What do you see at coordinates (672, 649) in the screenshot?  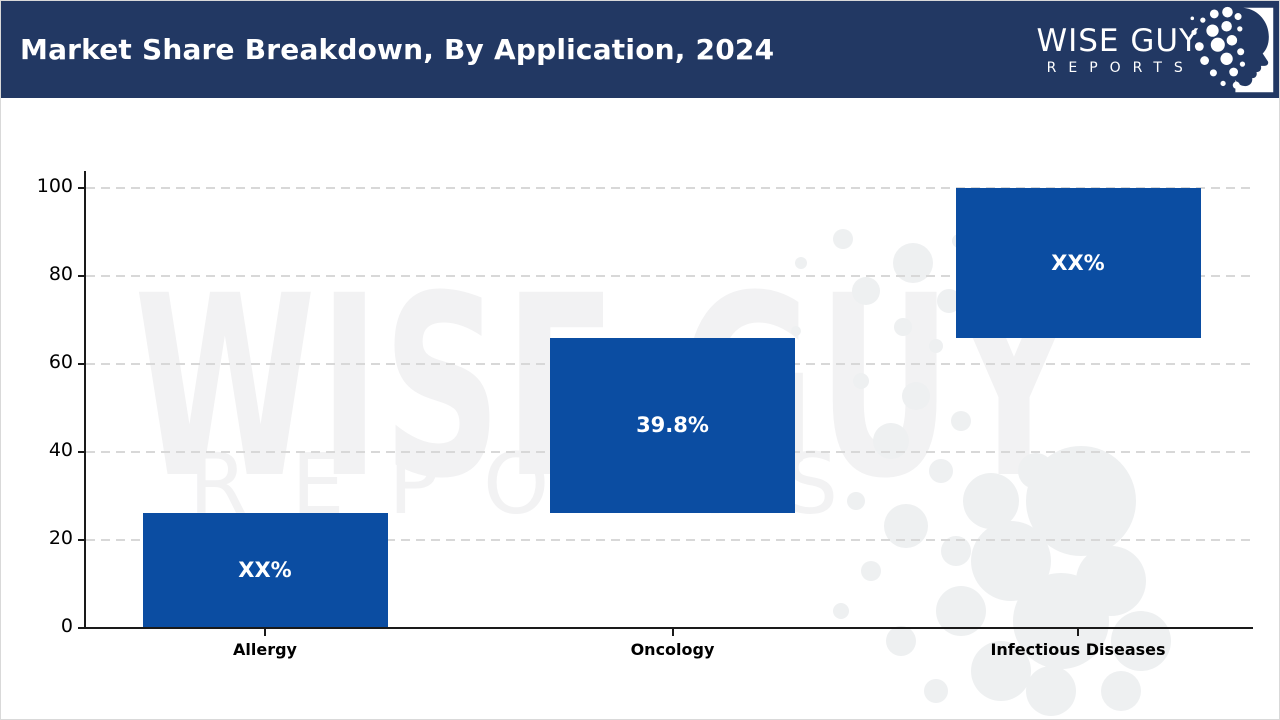 I see `x-category-label: Oncology` at bounding box center [672, 649].